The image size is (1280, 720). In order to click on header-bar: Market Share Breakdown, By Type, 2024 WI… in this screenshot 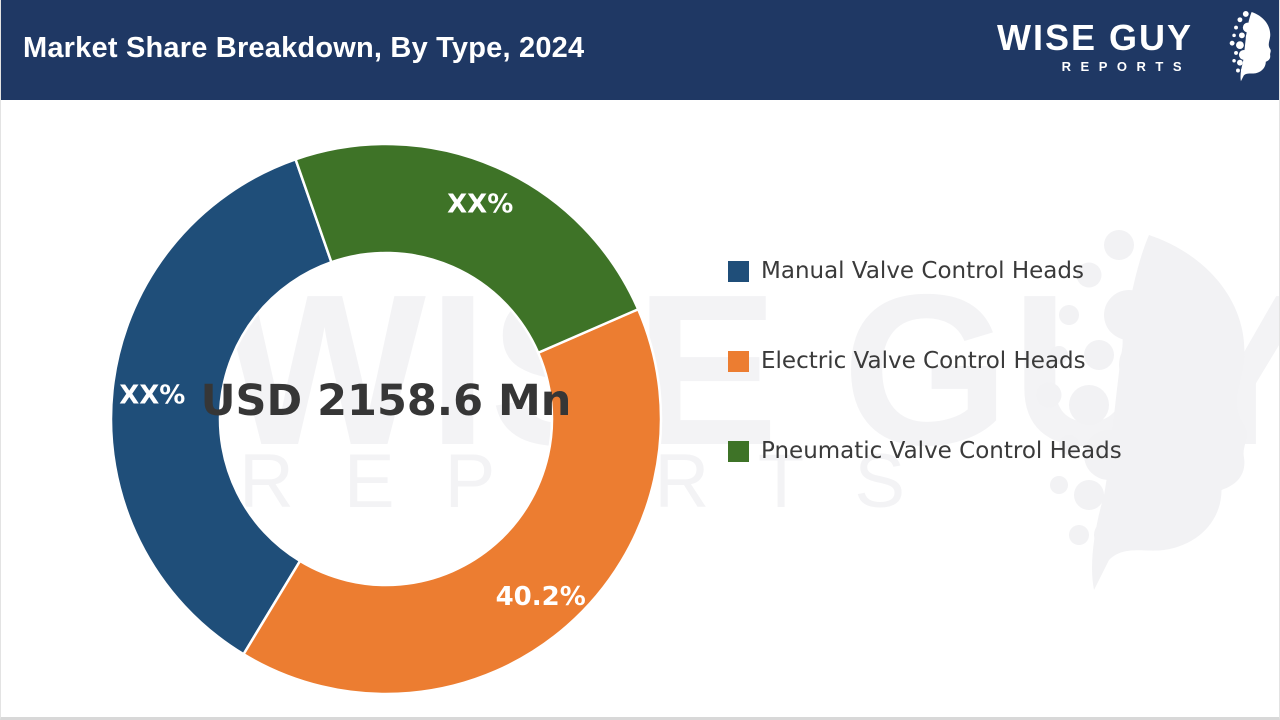, I will do `click(640, 50)`.